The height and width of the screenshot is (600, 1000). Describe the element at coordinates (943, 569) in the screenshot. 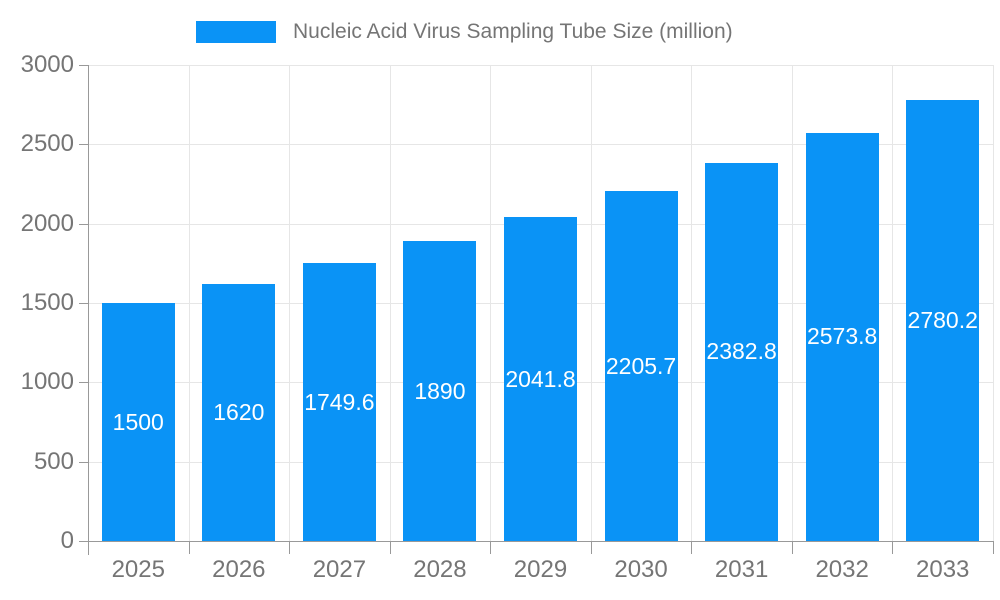

I see `x-axis-tick-label: 2033` at that location.